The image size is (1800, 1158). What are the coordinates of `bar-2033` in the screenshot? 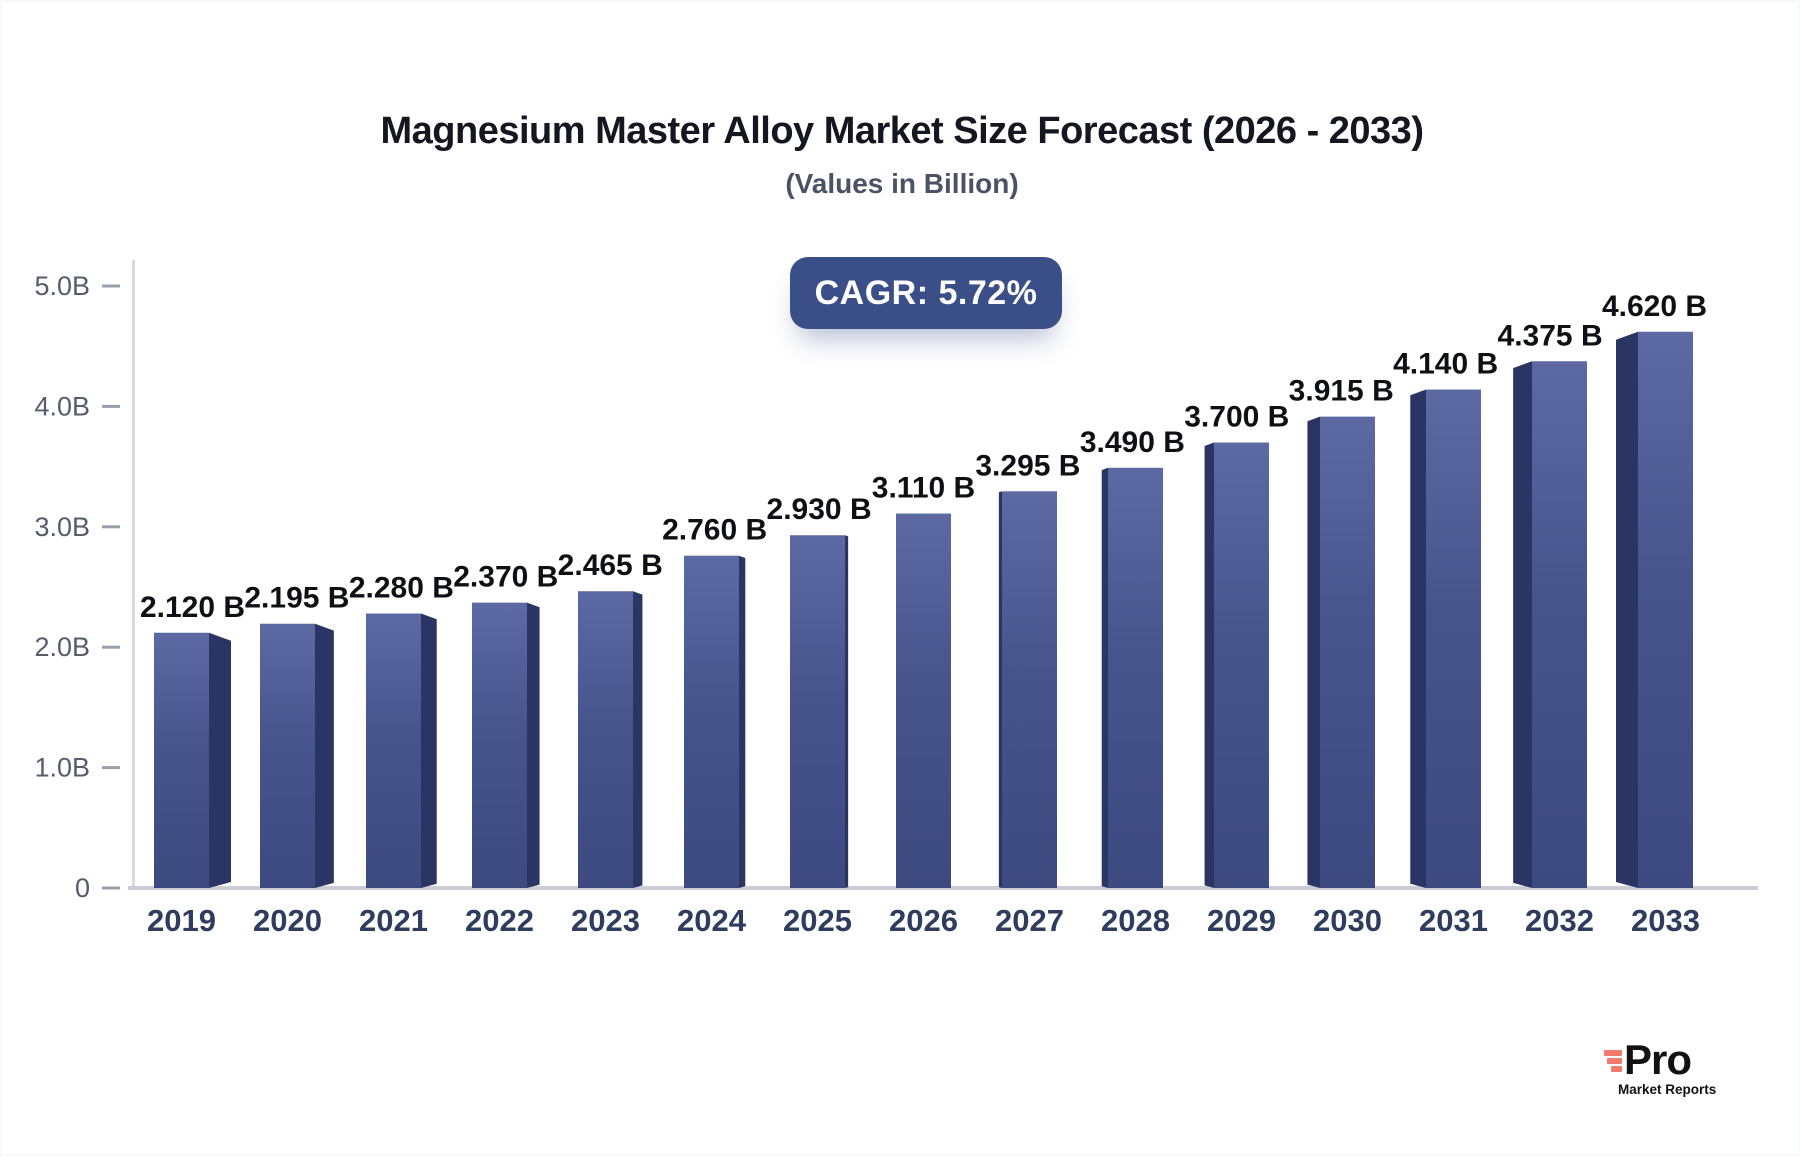 It's located at (1665, 609).